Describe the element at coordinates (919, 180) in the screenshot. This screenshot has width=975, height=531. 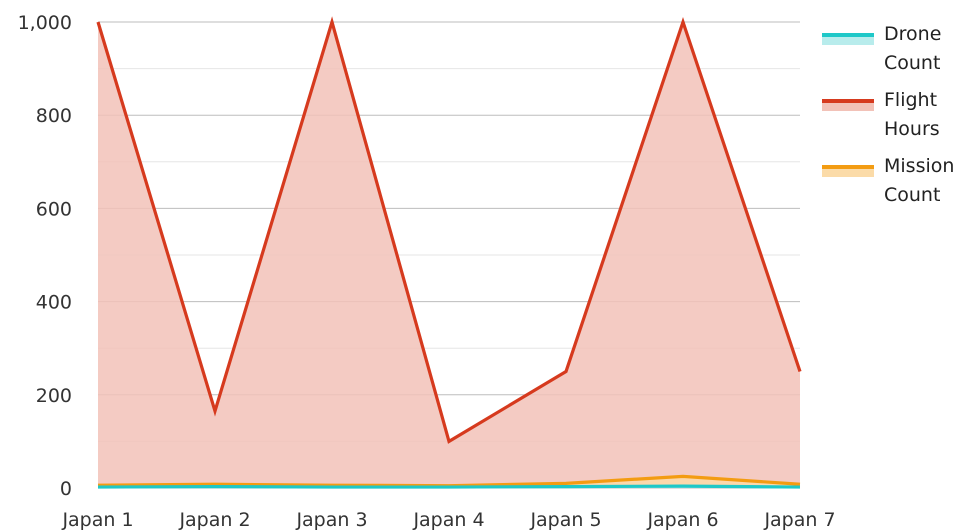
I see `legend-label: Mission Count` at that location.